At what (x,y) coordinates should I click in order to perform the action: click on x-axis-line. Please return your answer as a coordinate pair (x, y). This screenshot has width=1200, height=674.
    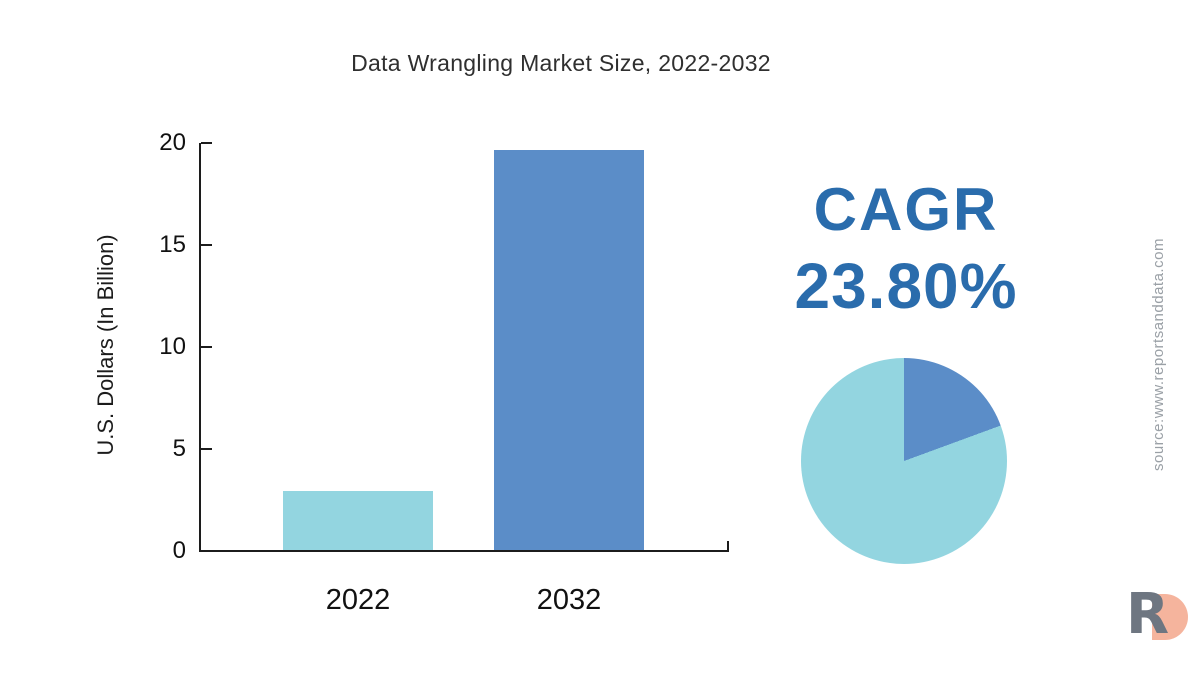
    Looking at the image, I should click on (464, 551).